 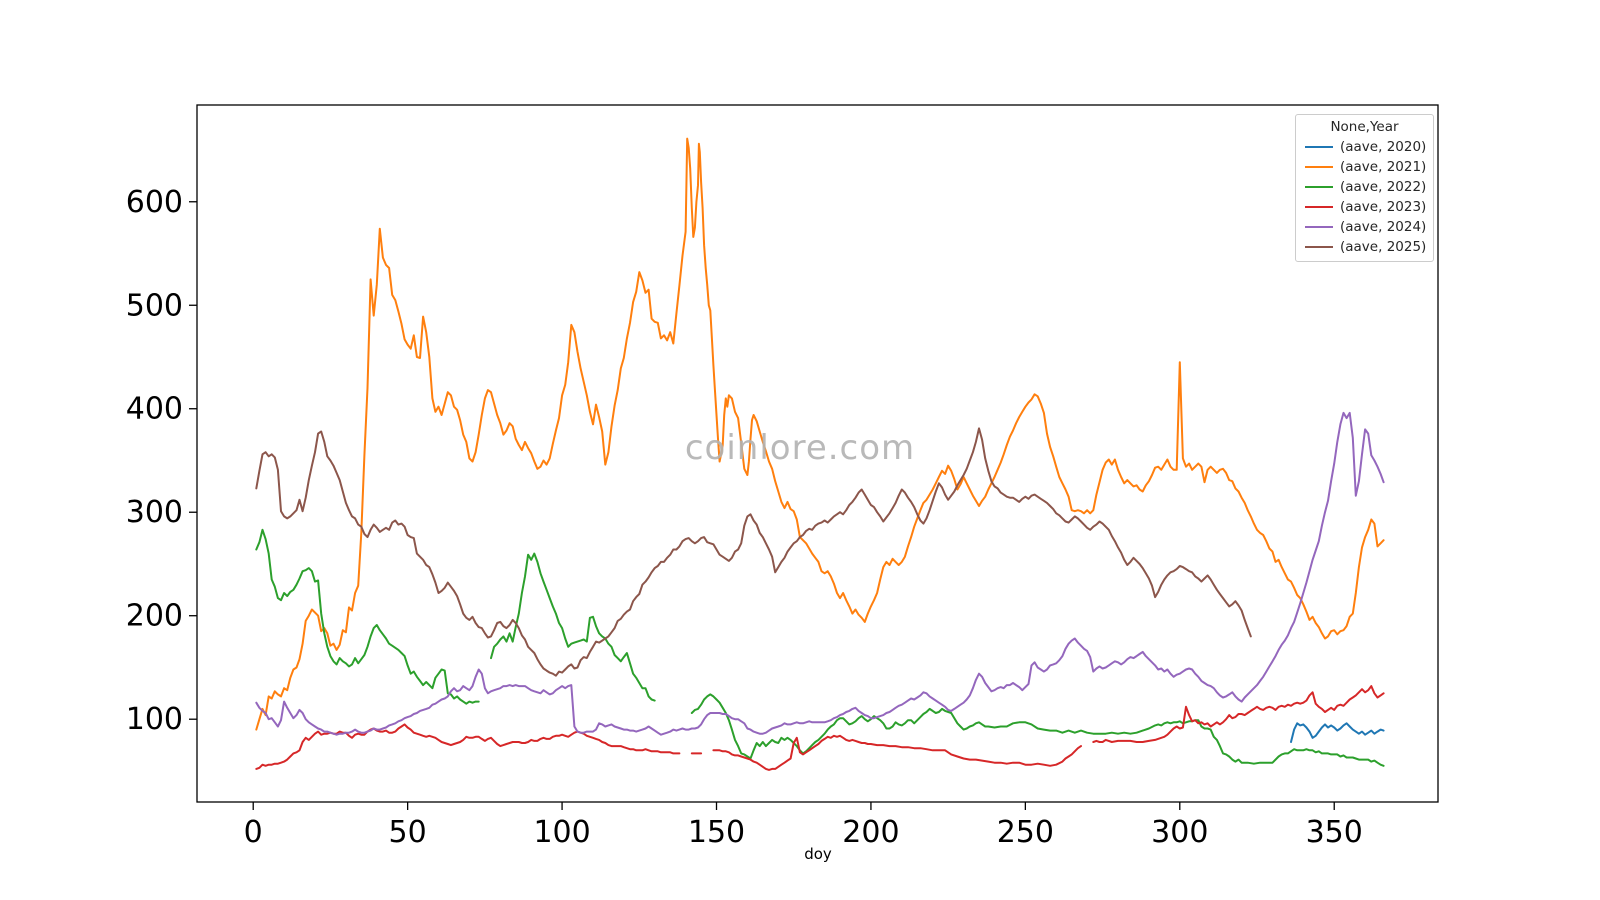 What do you see at coordinates (154, 512) in the screenshot?
I see `y-tick-label: 300` at bounding box center [154, 512].